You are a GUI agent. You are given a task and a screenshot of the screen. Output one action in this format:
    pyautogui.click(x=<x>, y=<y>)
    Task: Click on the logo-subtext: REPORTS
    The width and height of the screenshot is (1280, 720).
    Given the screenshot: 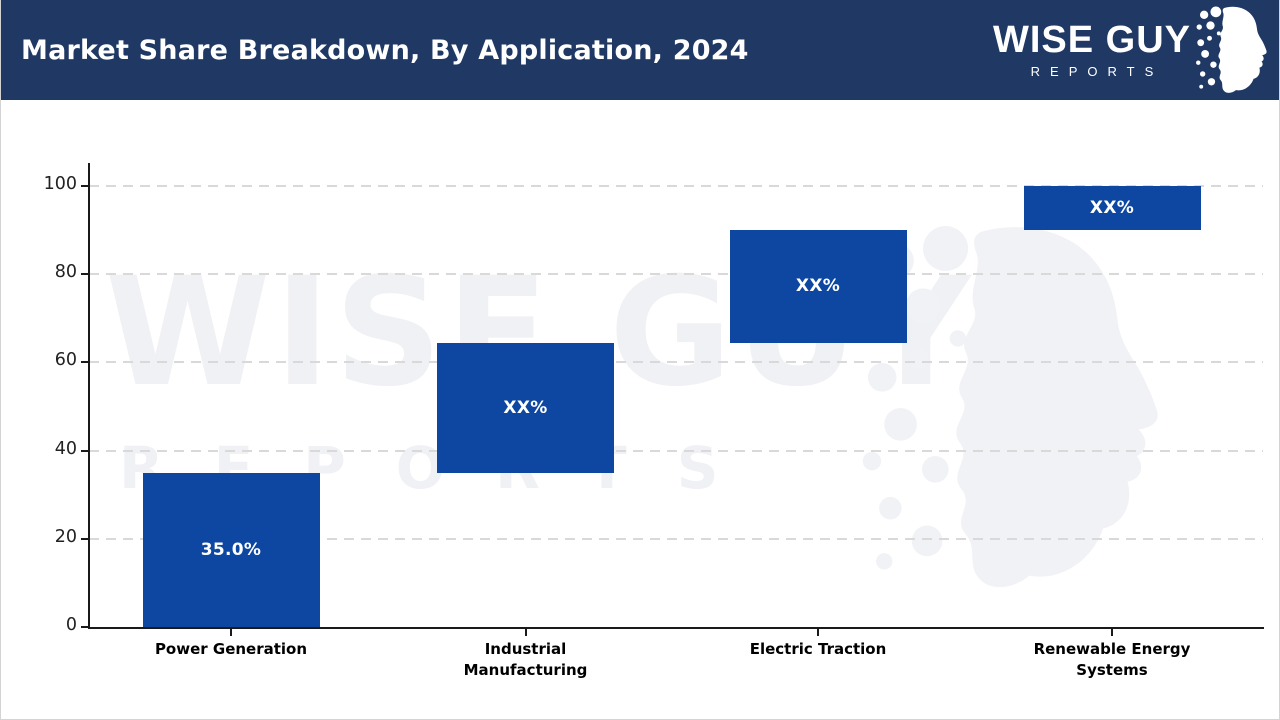 What is the action you would take?
    pyautogui.click(x=1097, y=71)
    